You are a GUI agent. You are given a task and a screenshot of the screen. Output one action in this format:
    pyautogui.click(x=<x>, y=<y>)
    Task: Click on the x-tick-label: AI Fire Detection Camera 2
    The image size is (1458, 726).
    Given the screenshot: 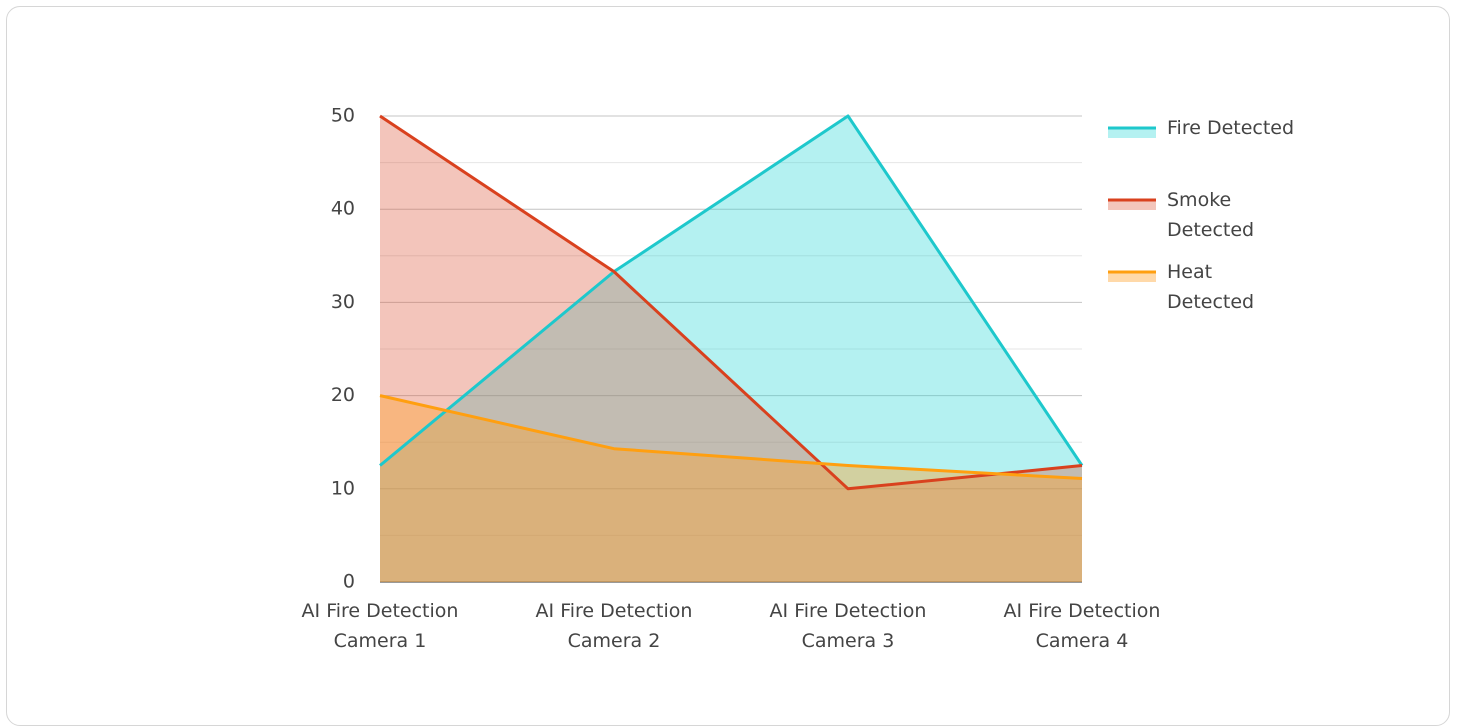 What is the action you would take?
    pyautogui.click(x=614, y=626)
    